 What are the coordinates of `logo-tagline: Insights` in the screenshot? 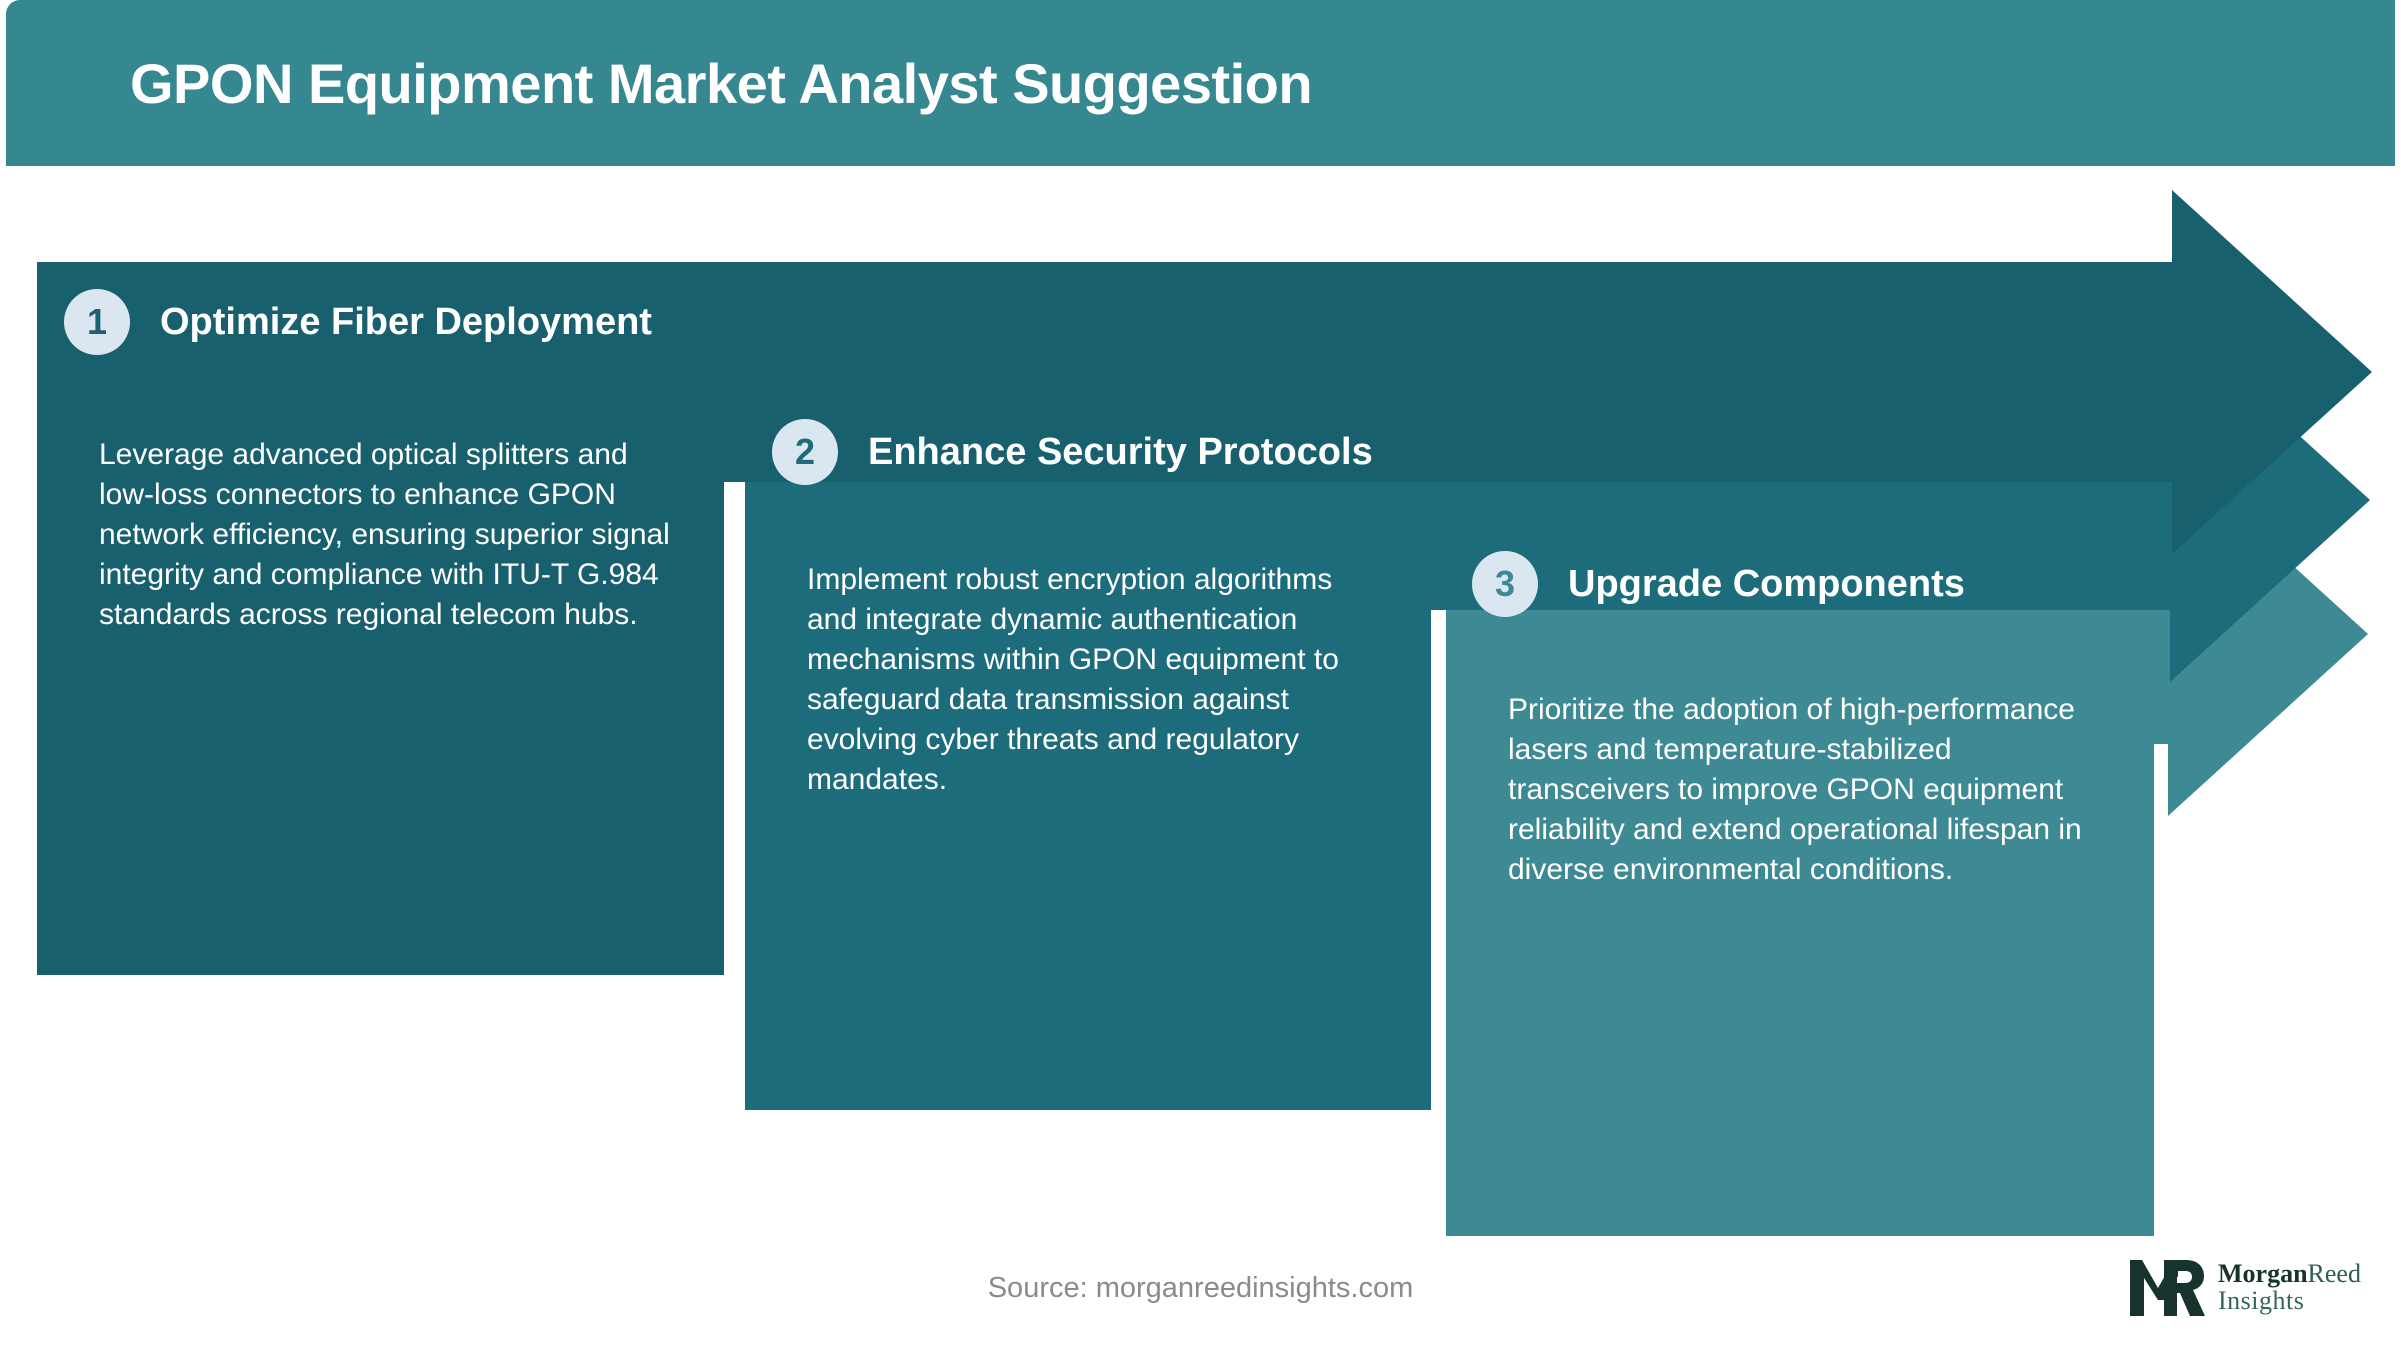 It's located at (2261, 1300).